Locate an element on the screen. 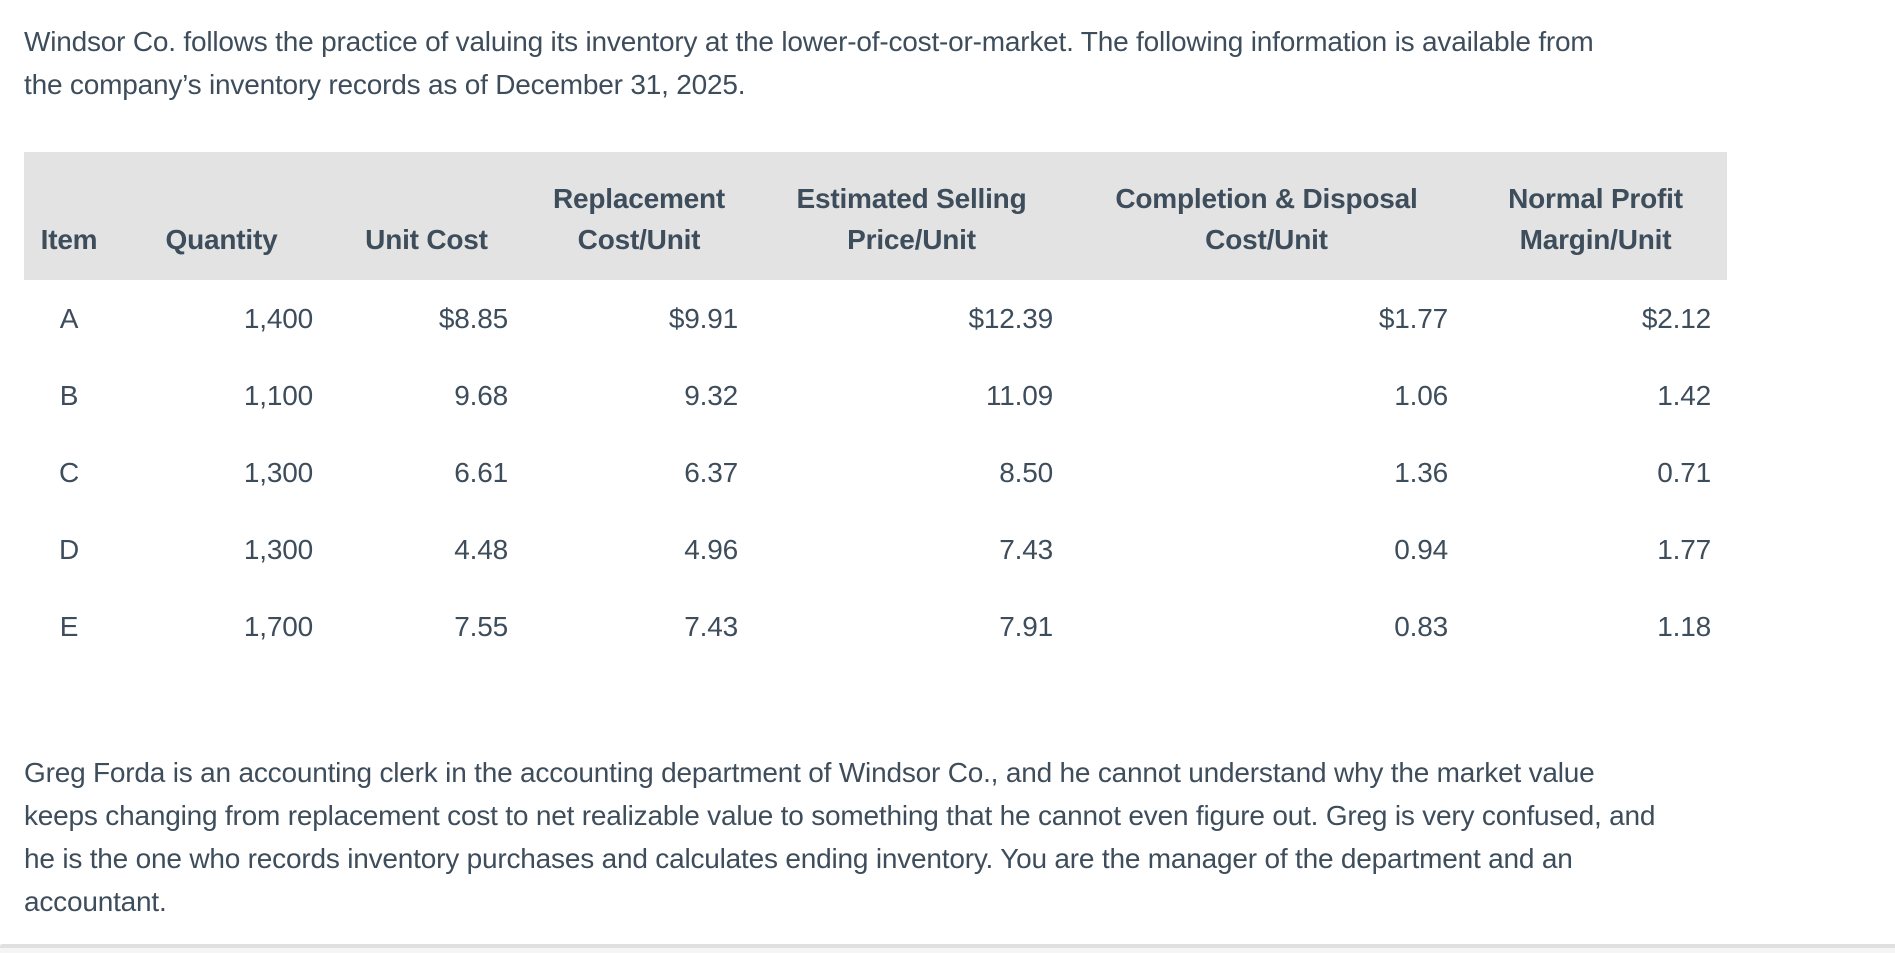 The height and width of the screenshot is (953, 1895). col-header-replacement-cost: Replacement Cost/Unit is located at coordinates (639, 219).